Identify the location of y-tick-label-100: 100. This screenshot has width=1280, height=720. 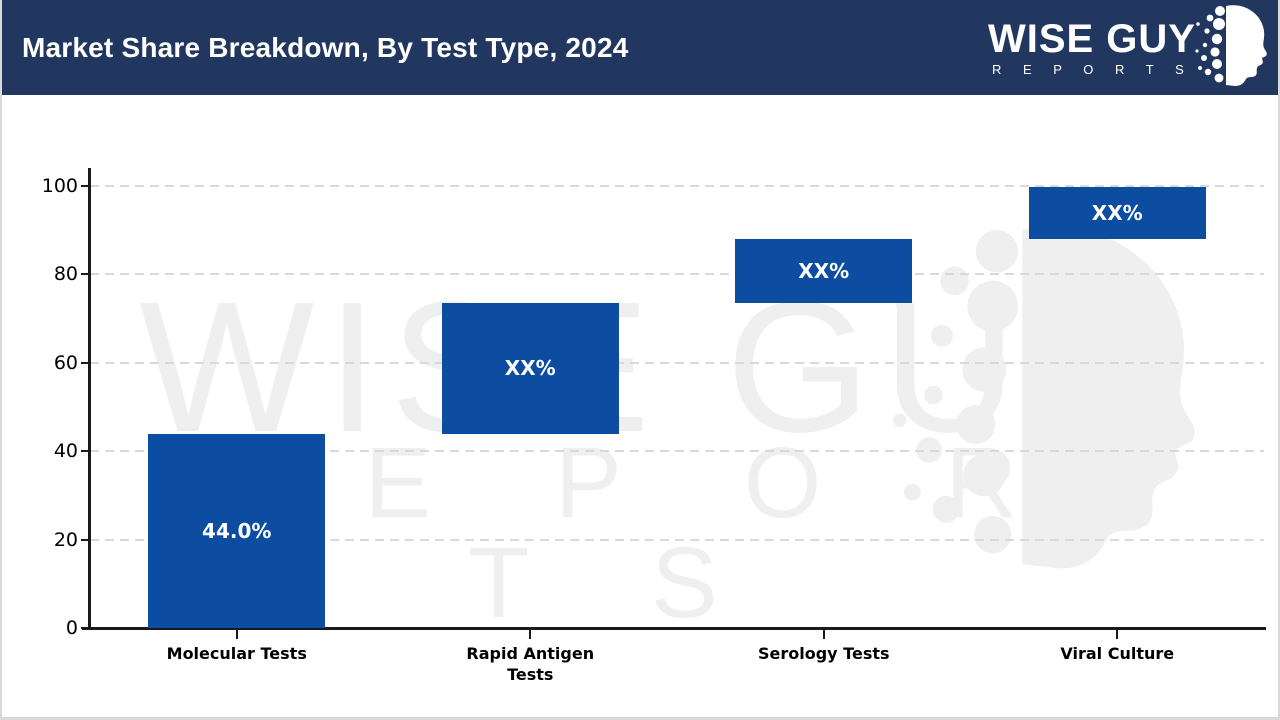
(59, 186).